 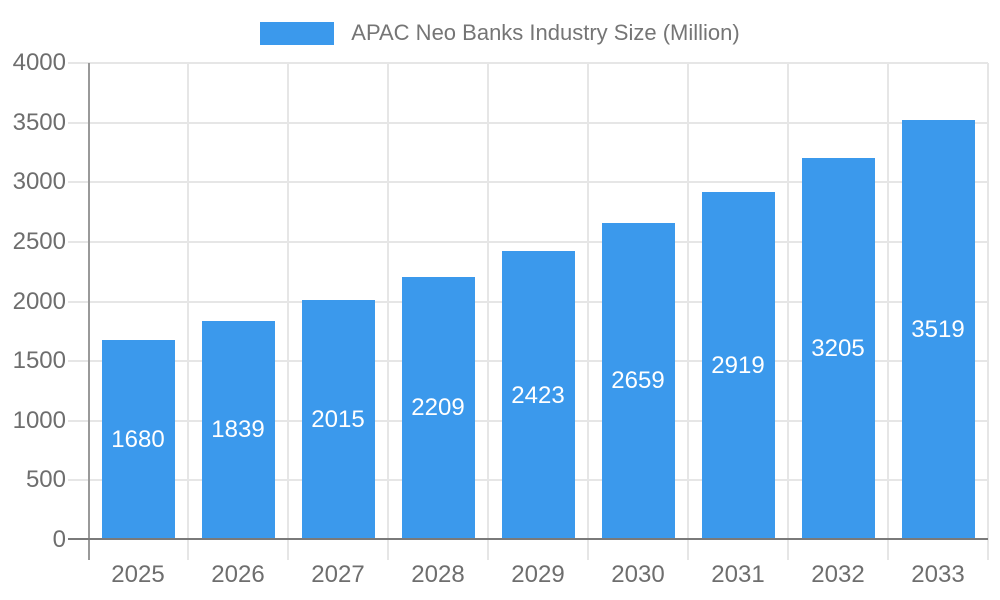 I want to click on bar: 2209, so click(x=438, y=408).